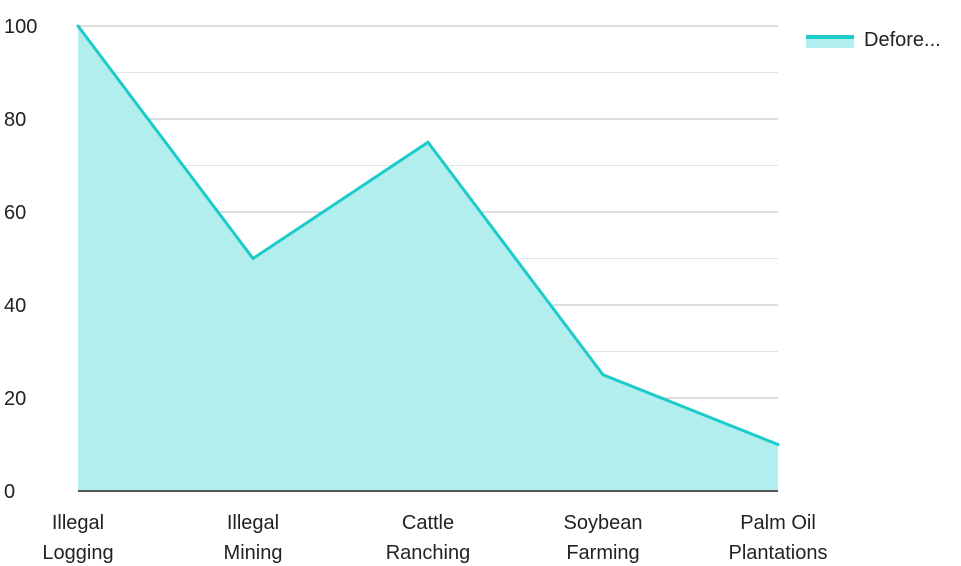  What do you see at coordinates (15, 306) in the screenshot?
I see `y-tick-label: 40` at bounding box center [15, 306].